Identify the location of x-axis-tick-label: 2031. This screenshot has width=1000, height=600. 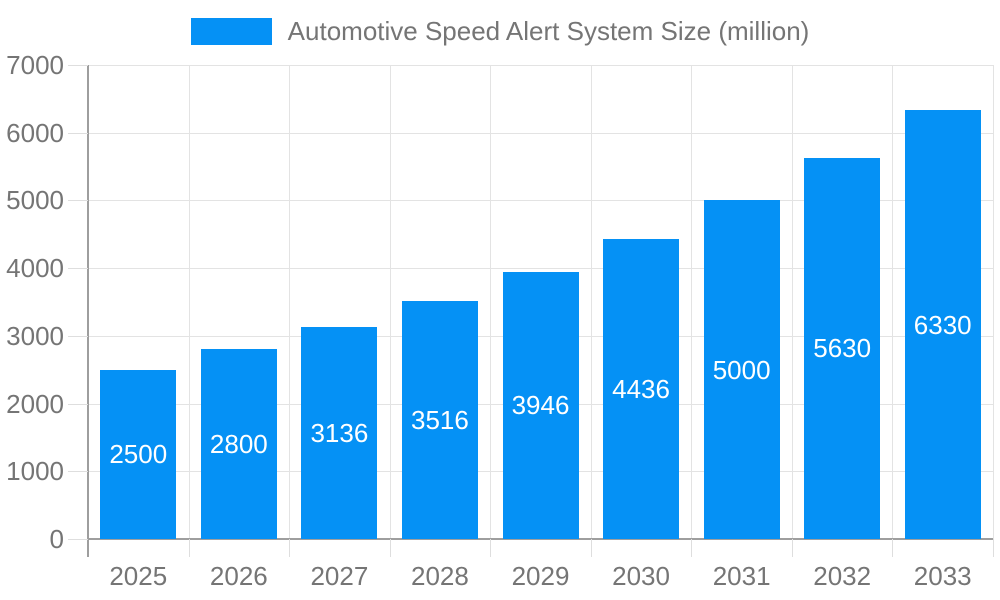
(741, 576).